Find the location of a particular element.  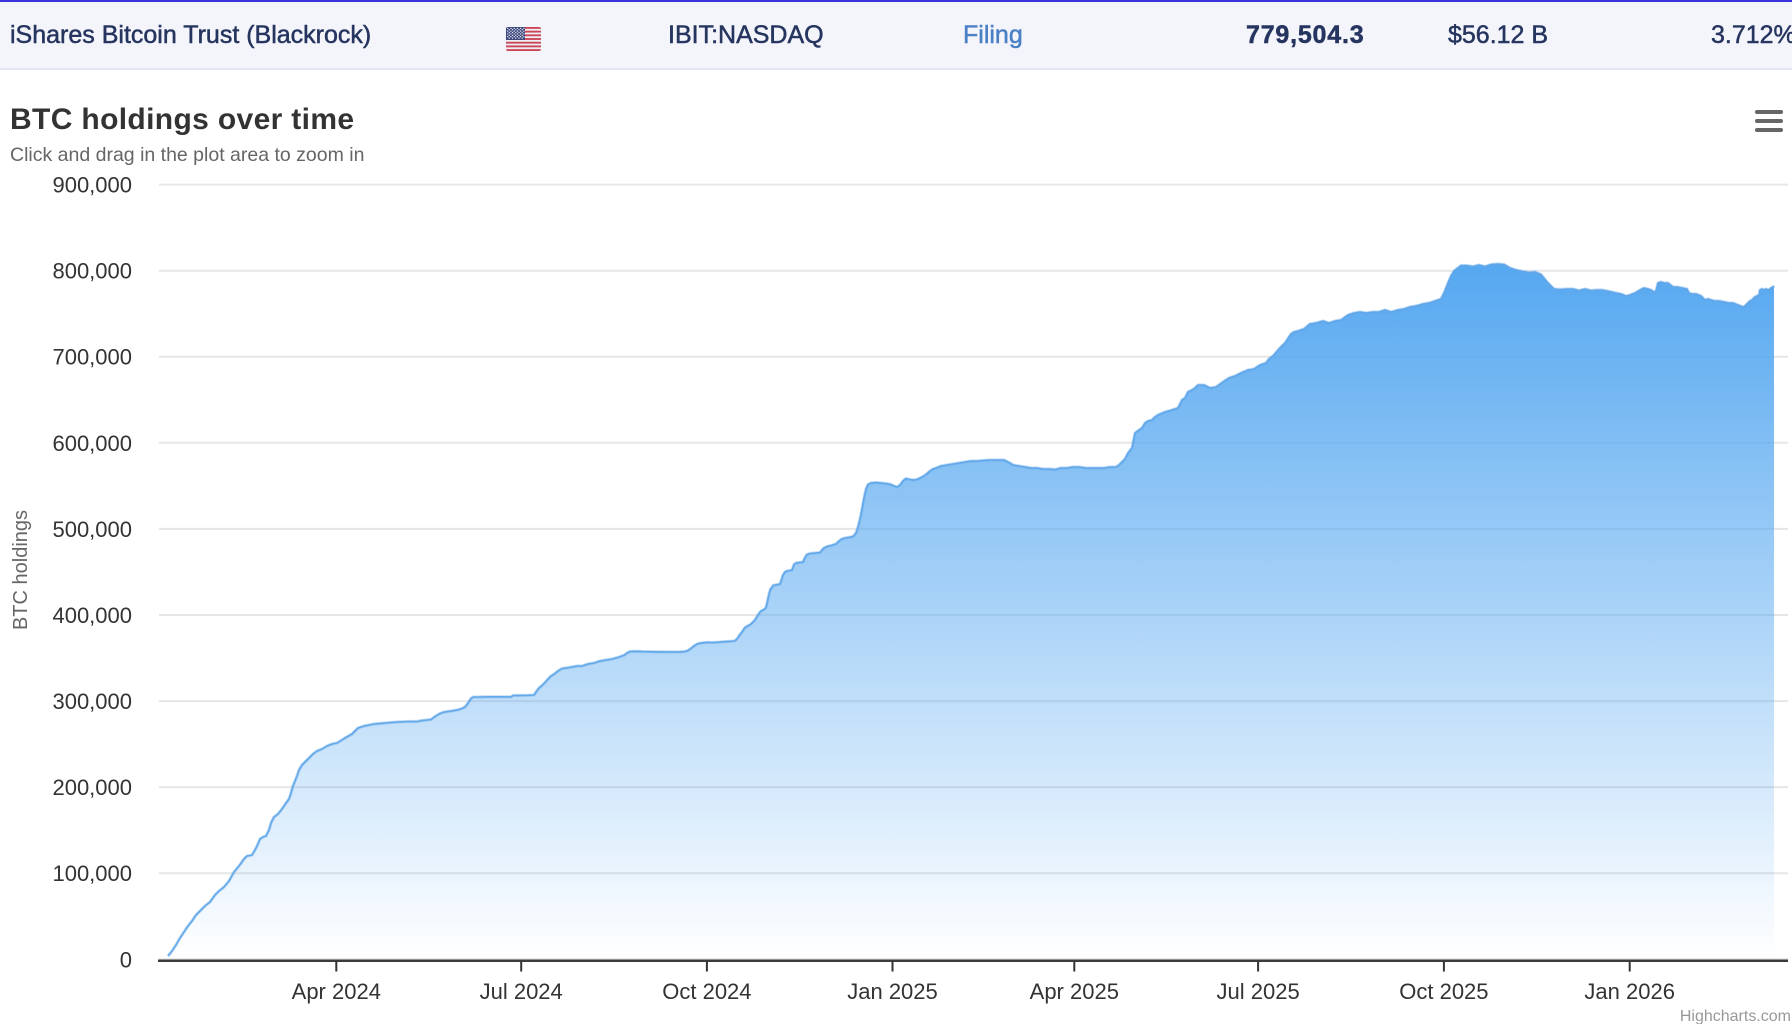

svg-text: Jan 2026 is located at coordinates (1629, 991).